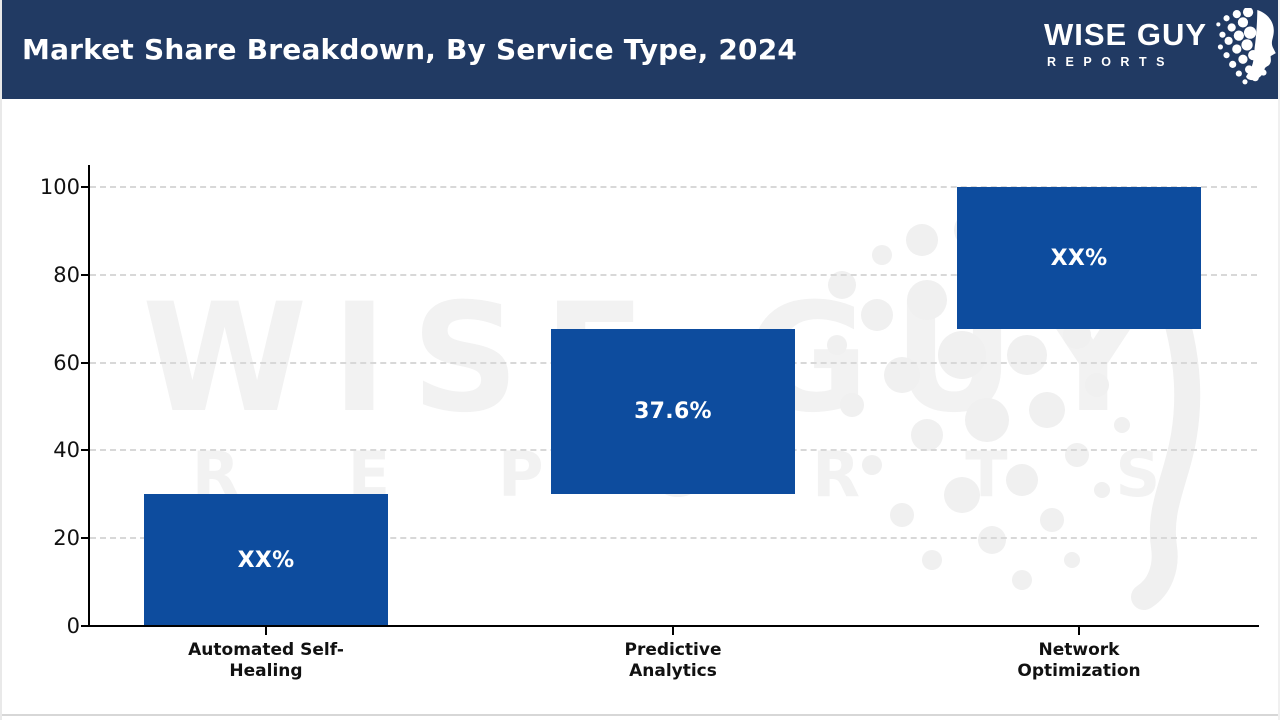 This screenshot has width=1280, height=720. Describe the element at coordinates (1110, 62) in the screenshot. I see `logo-tagline-text: REPORTS` at that location.